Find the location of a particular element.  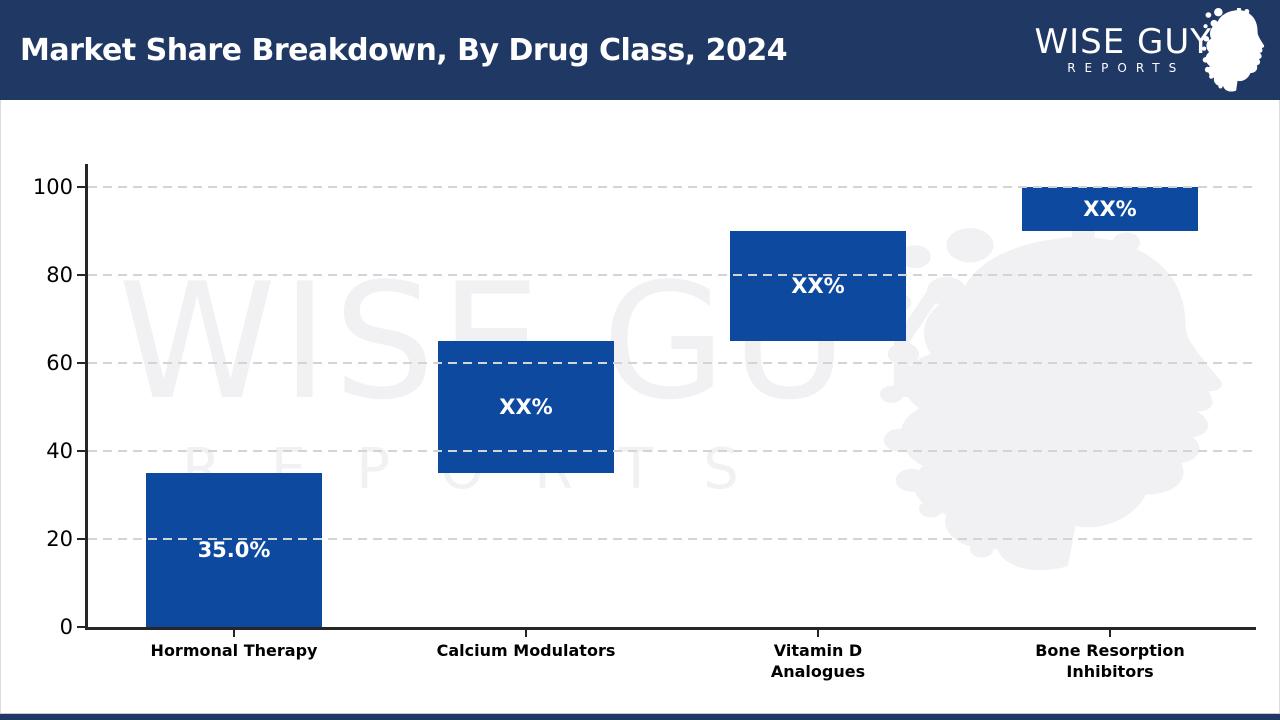

brand-subtitle: REPORTS is located at coordinates (1126, 68).